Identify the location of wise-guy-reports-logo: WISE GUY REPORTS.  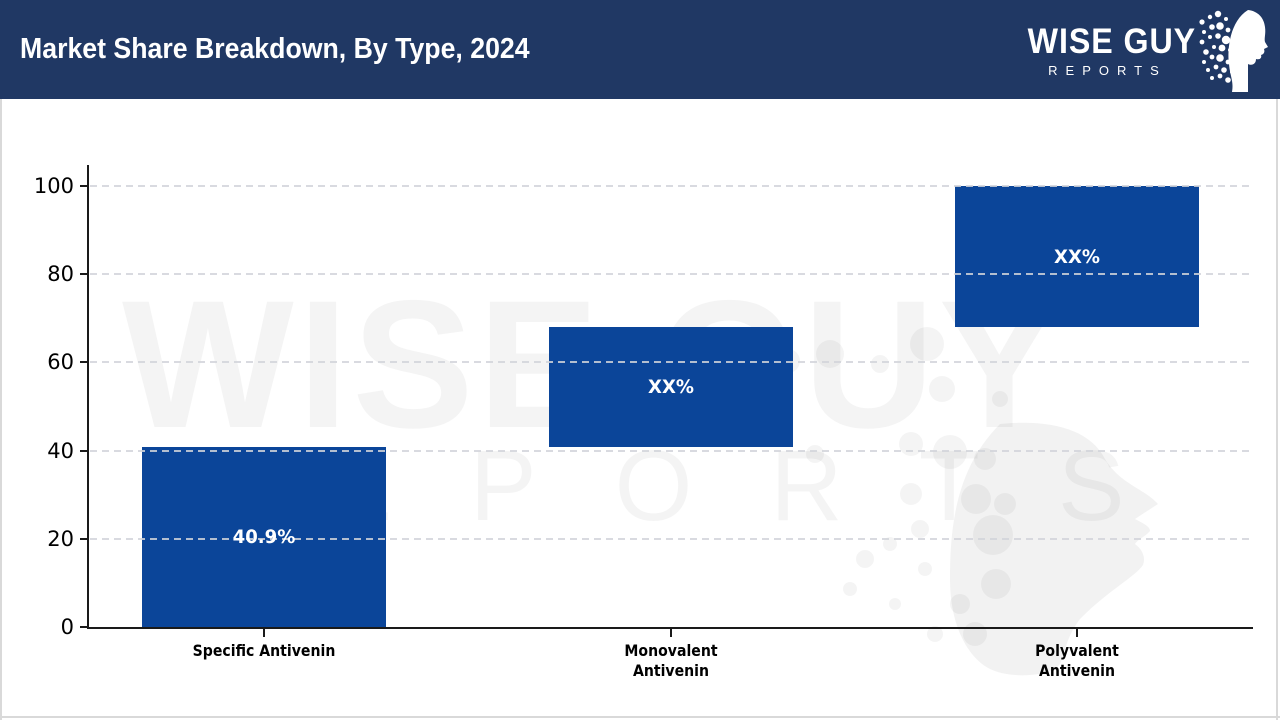
(1140, 50).